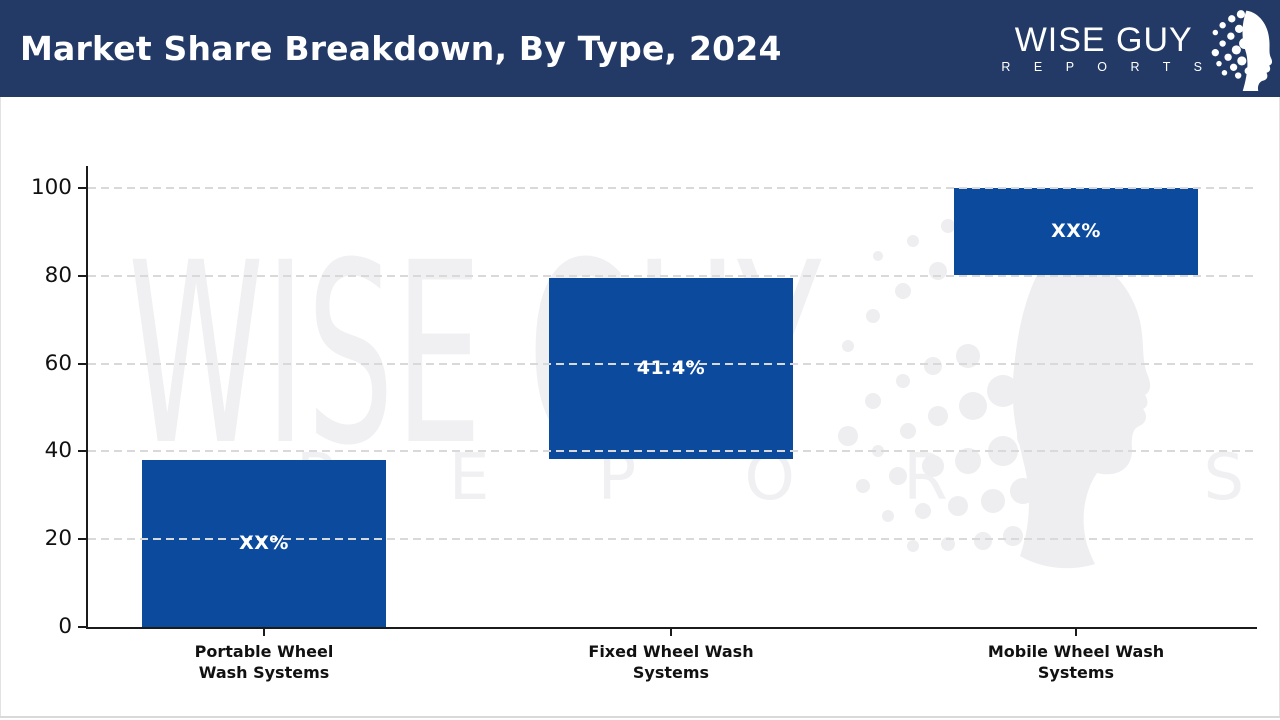 The width and height of the screenshot is (1280, 720). I want to click on wiseguy-logo-text: WISE GUY R E P O R T S, so click(1103, 48).